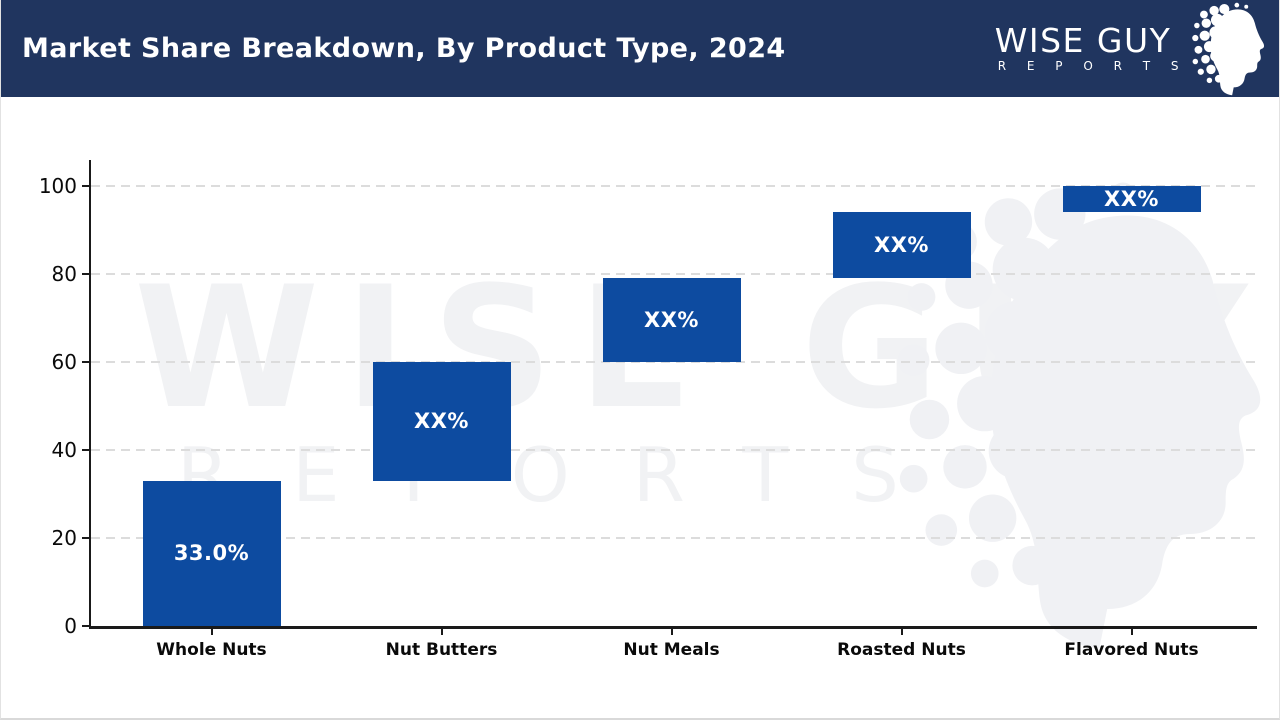 This screenshot has width=1280, height=720. I want to click on y-tick-label: 40, so click(64, 450).